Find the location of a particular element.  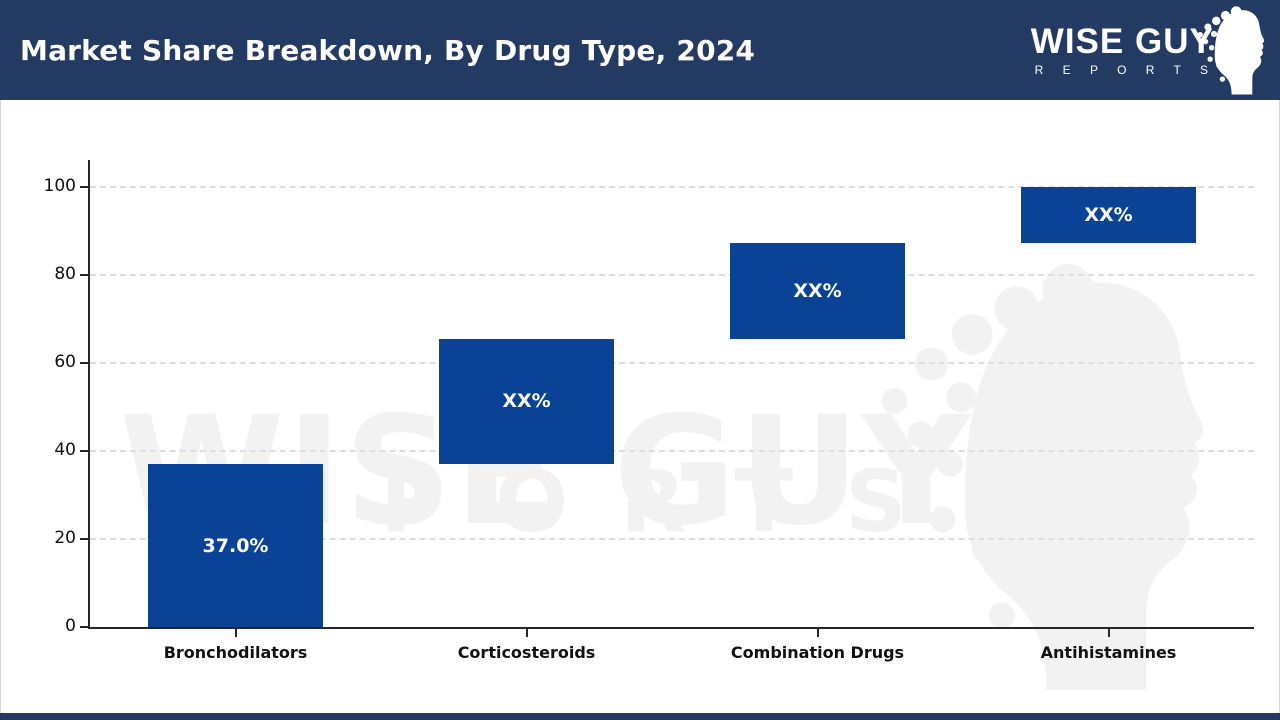

footer-bar is located at coordinates (640, 716).